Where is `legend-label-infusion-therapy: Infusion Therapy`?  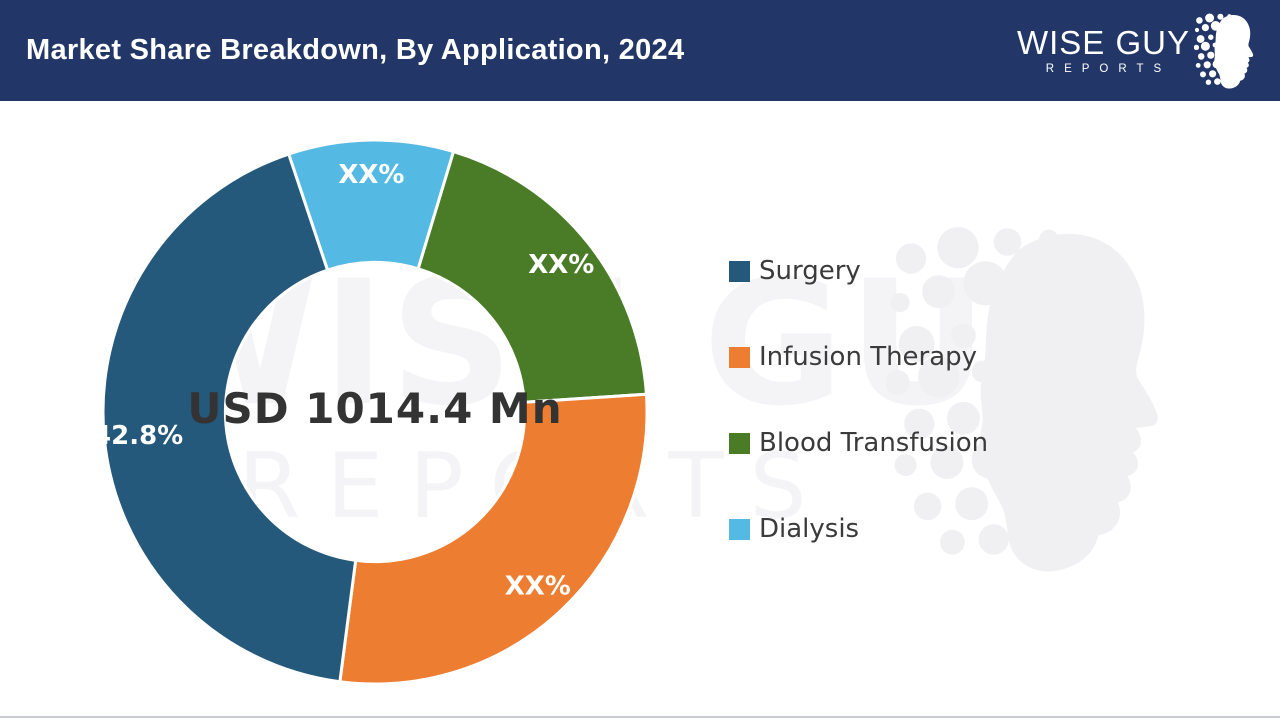 legend-label-infusion-therapy: Infusion Therapy is located at coordinates (868, 356).